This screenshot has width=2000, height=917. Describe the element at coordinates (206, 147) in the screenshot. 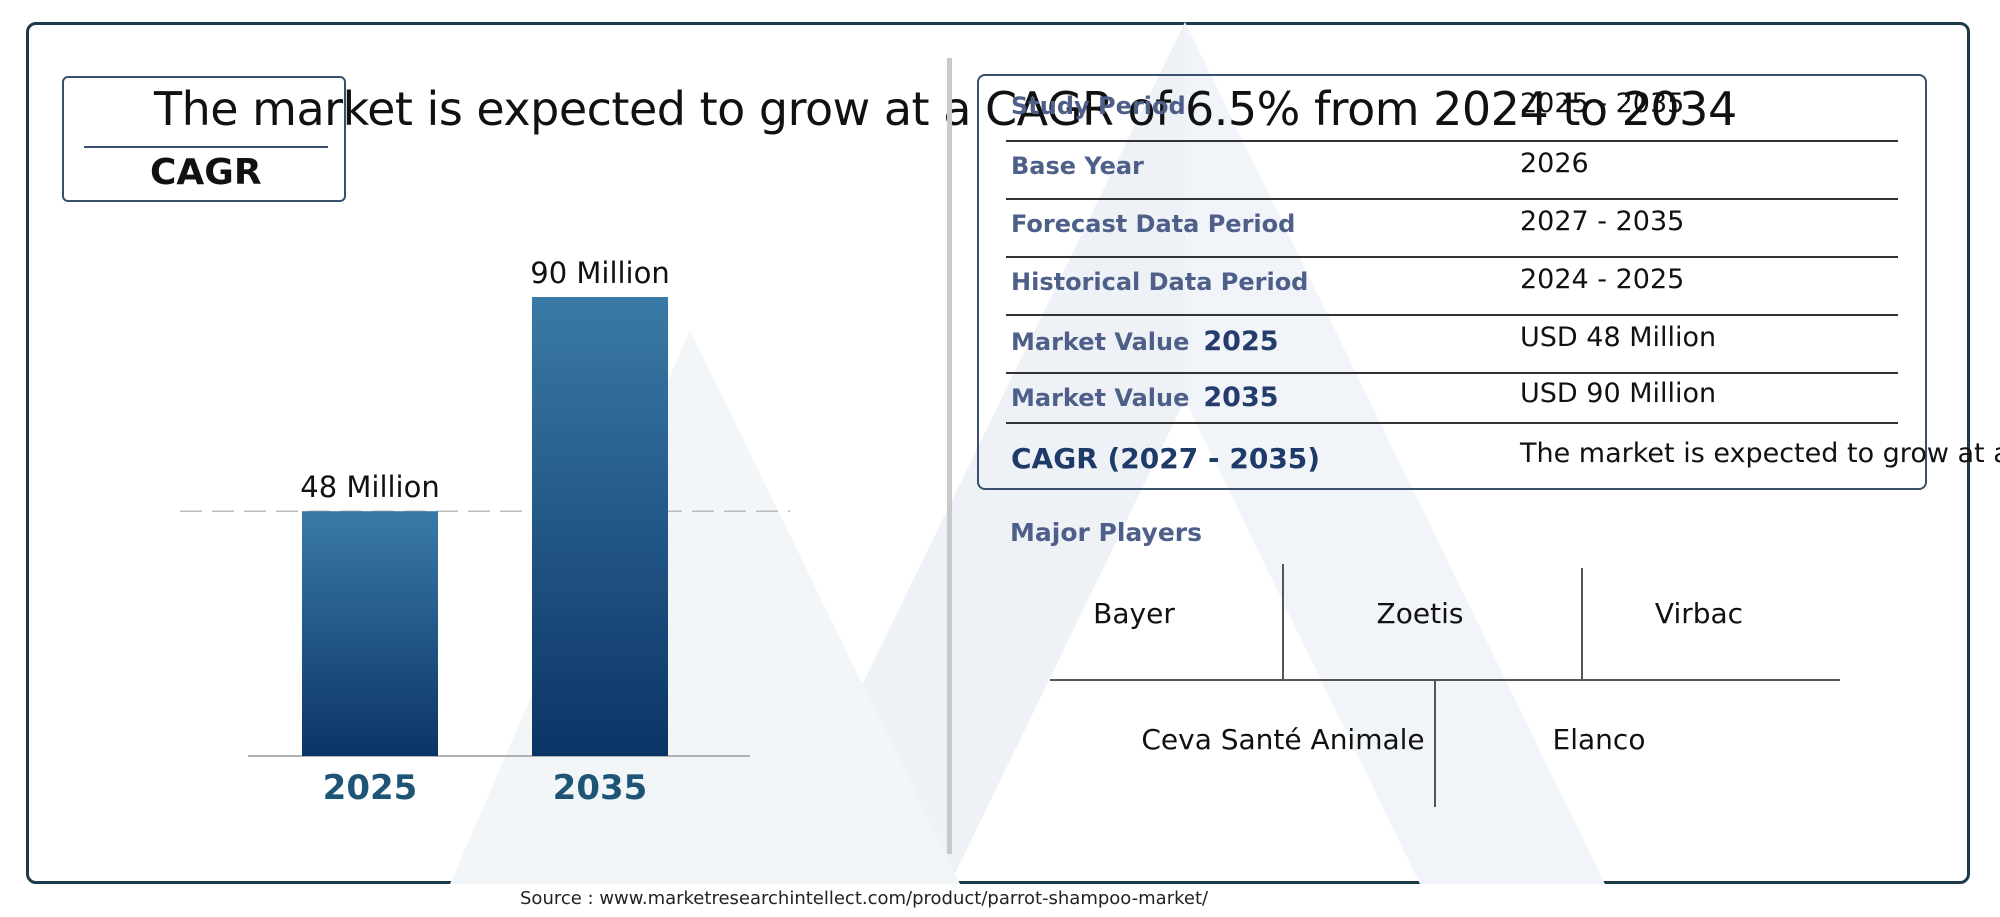

I see `cagr-divider` at that location.